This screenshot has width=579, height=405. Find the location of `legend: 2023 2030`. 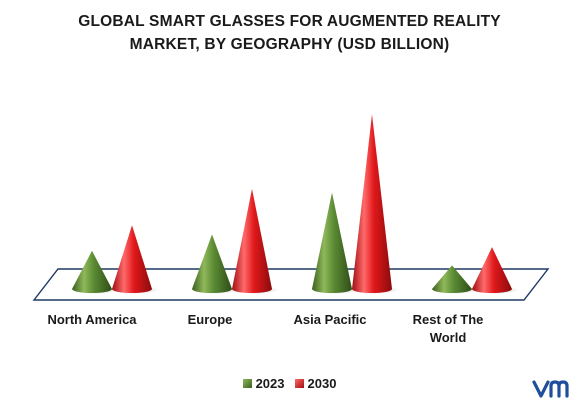

legend: 2023 2030 is located at coordinates (289, 383).